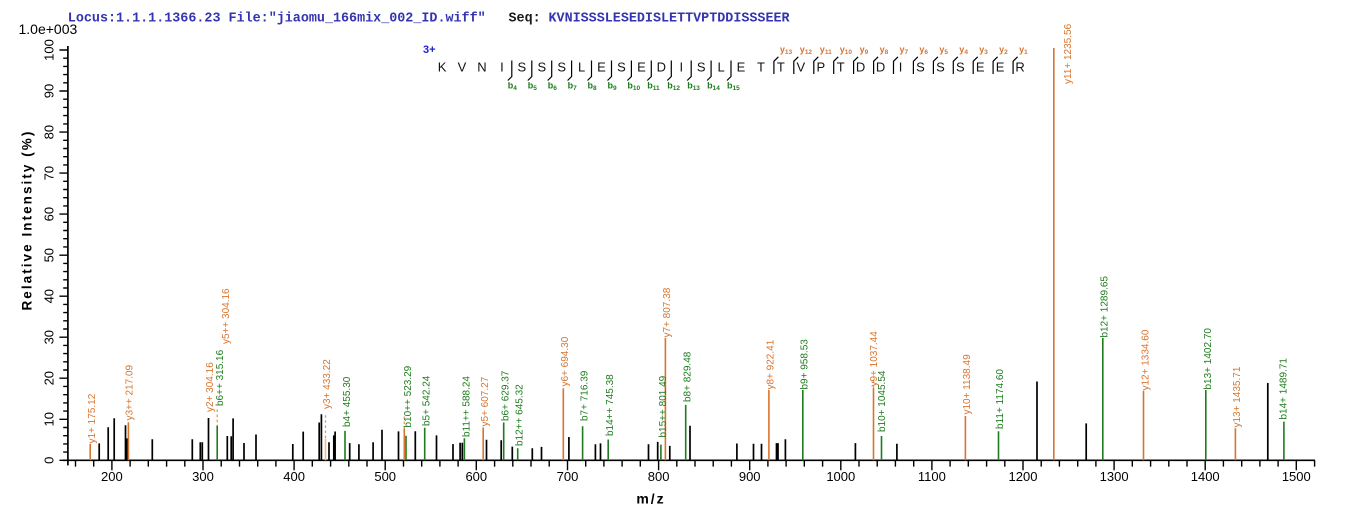  I want to click on svg-text: 1500, so click(1296, 476).